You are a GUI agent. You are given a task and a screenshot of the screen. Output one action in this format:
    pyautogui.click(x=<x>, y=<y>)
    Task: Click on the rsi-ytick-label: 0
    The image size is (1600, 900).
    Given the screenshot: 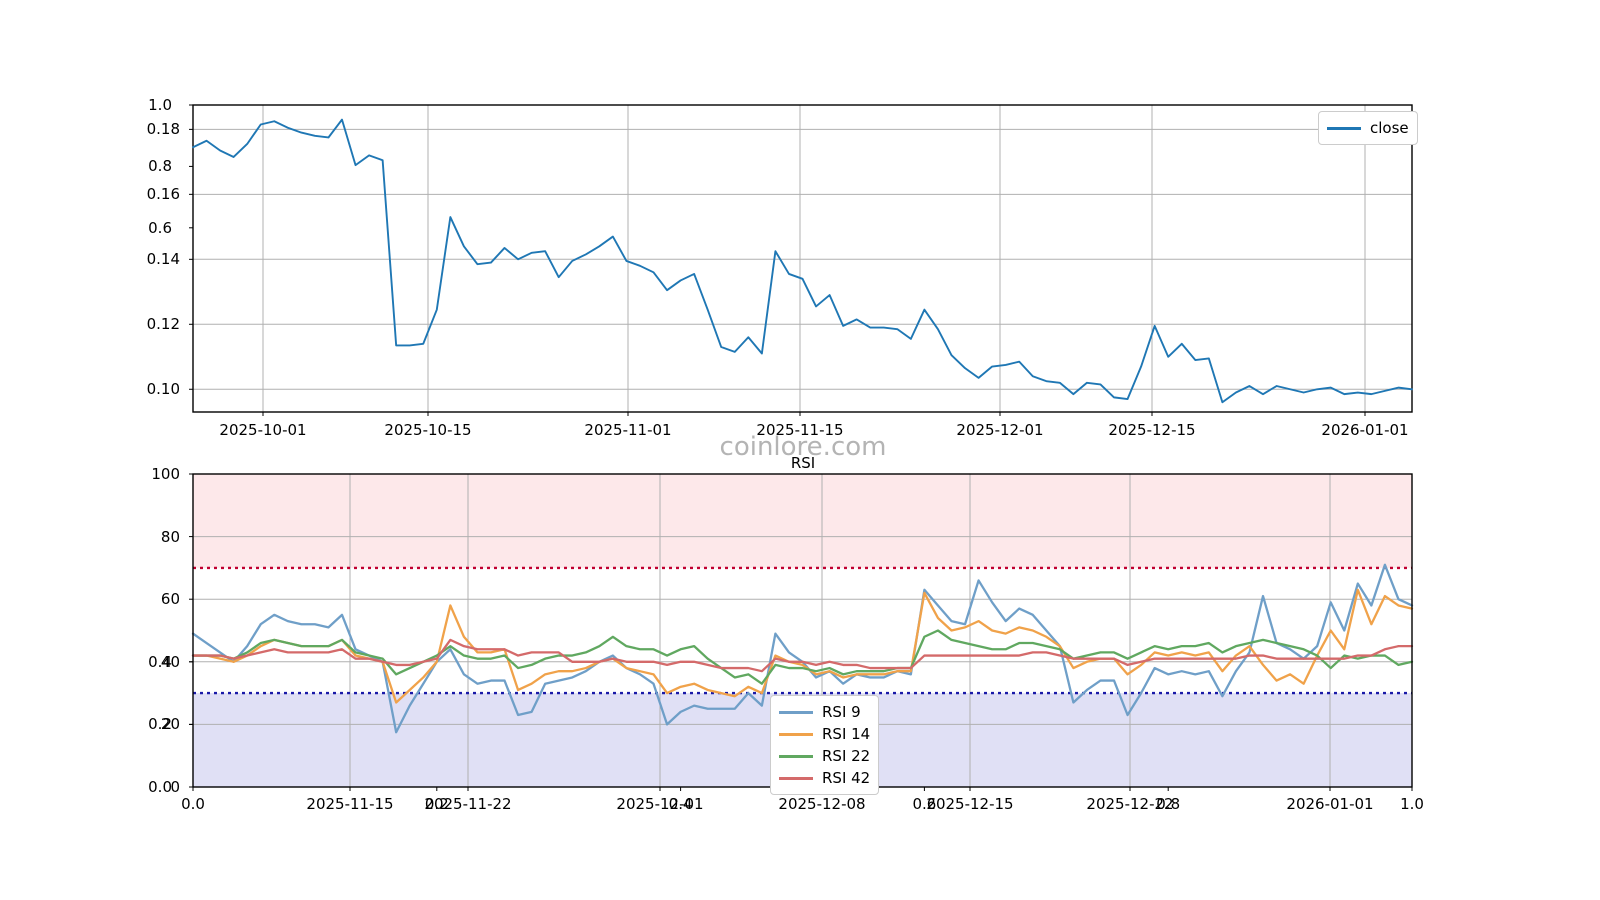 What is the action you would take?
    pyautogui.click(x=175, y=787)
    